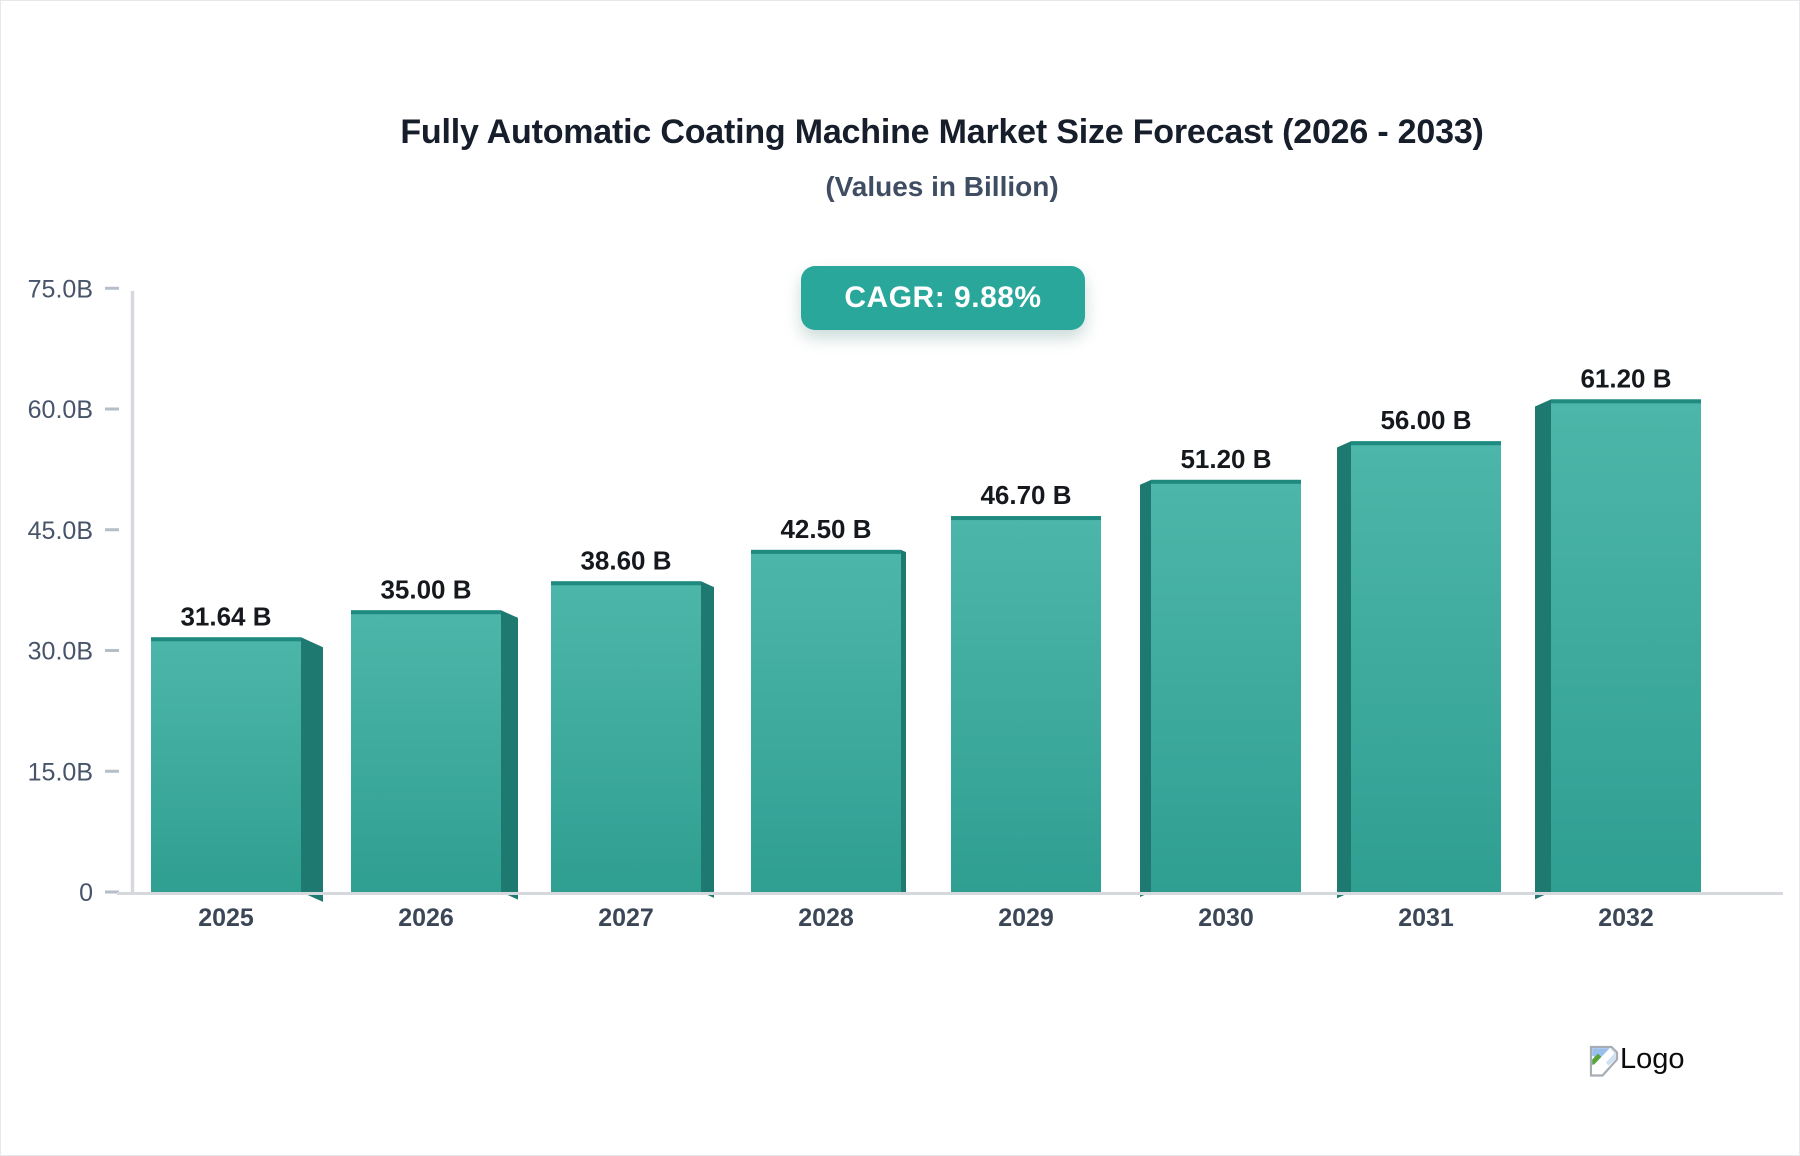  What do you see at coordinates (73, 591) in the screenshot?
I see `y-axis: 75.0B 60.0B 45.0B 30.0B 15.0B 0` at bounding box center [73, 591].